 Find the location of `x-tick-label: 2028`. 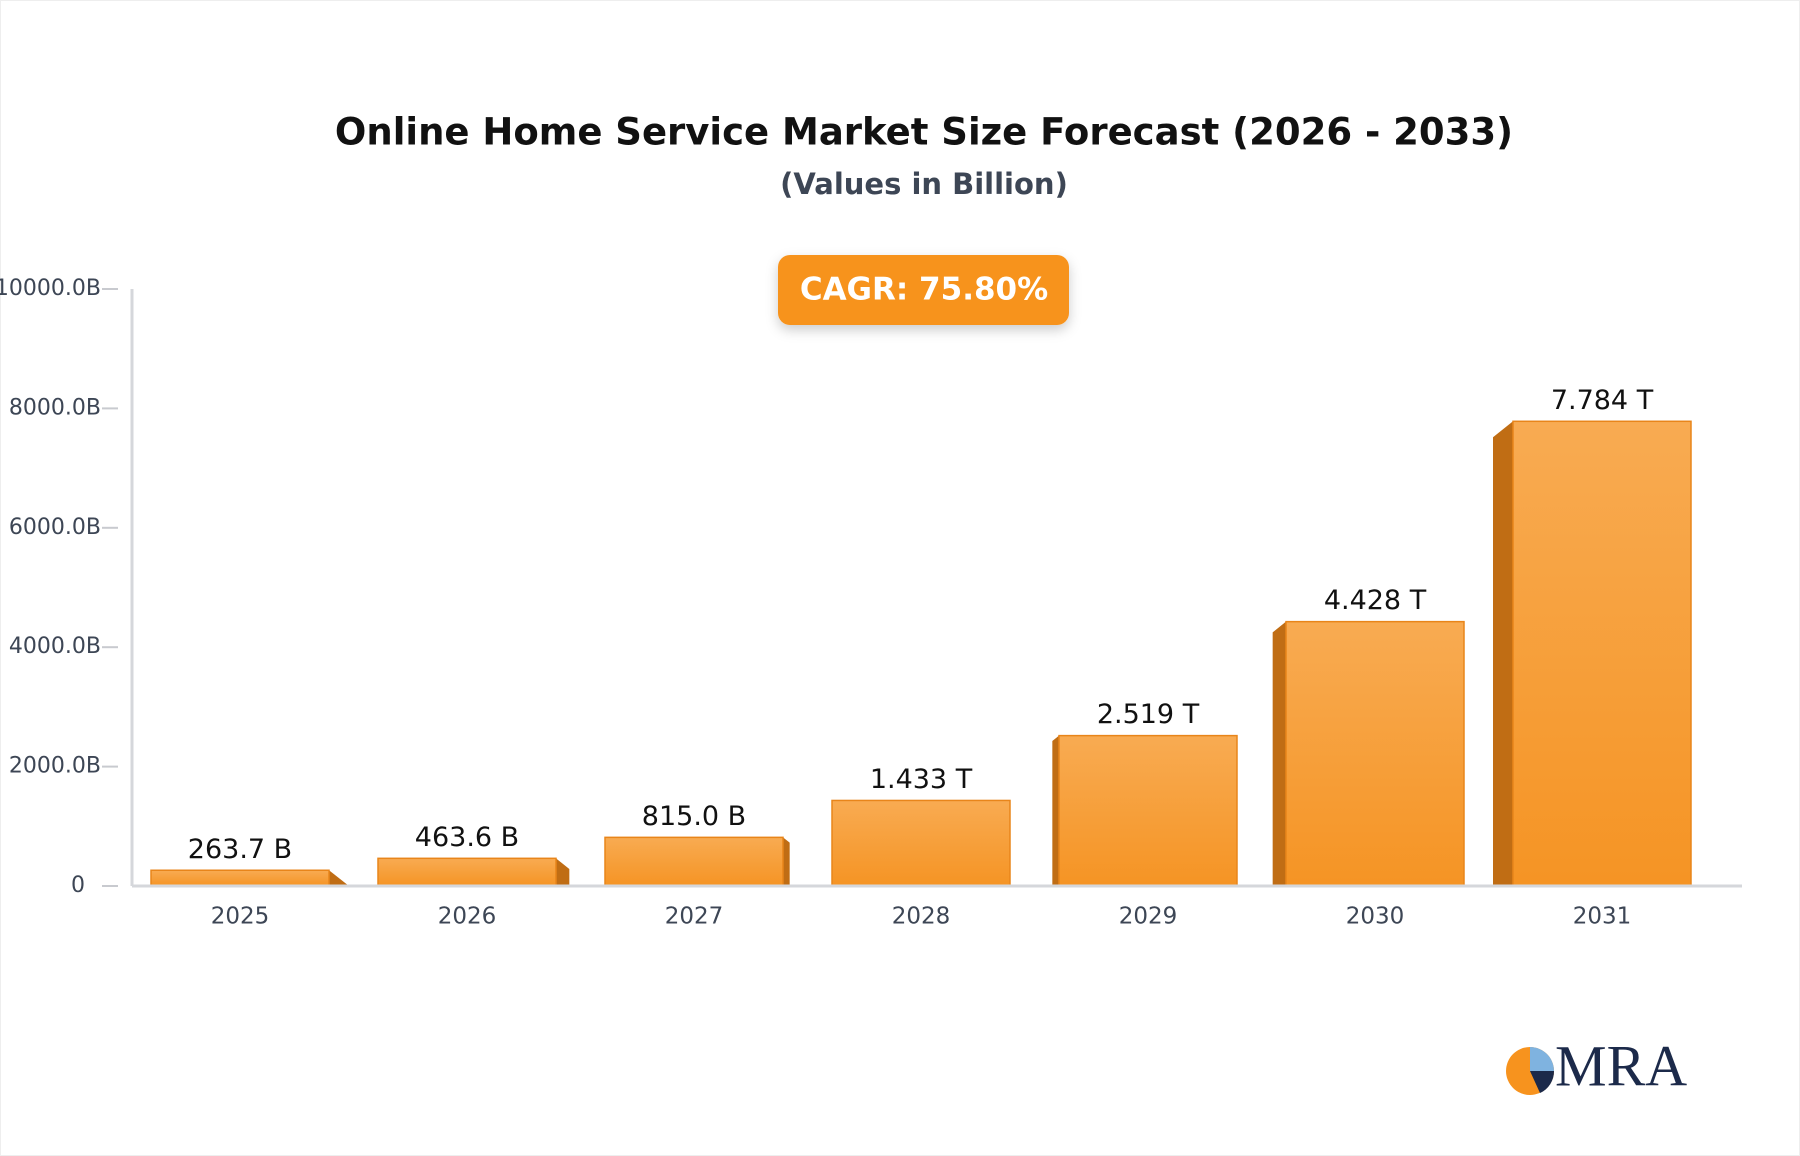

x-tick-label: 2028 is located at coordinates (921, 917).